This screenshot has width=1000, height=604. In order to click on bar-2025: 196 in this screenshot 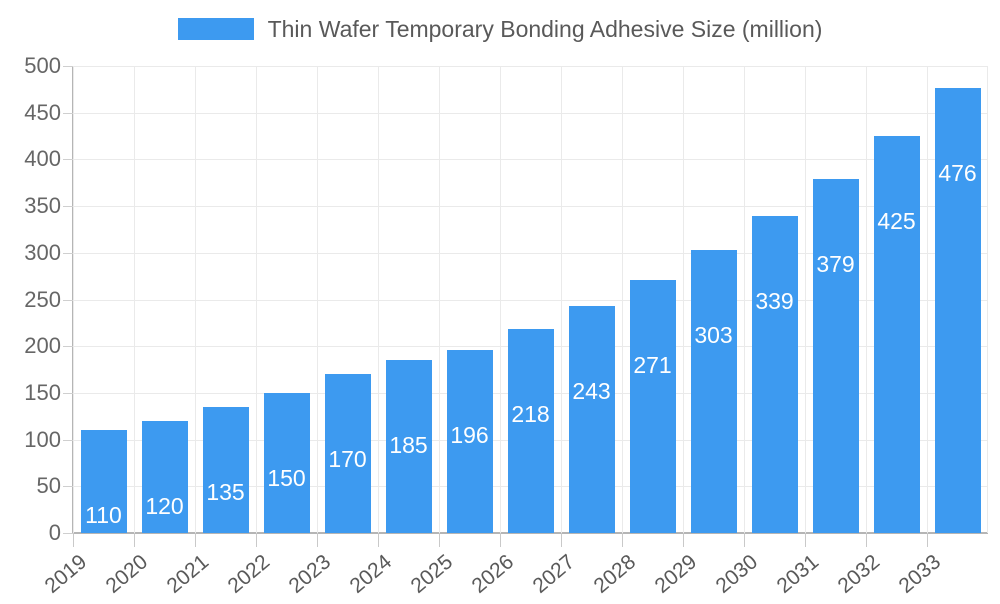, I will do `click(469, 441)`.